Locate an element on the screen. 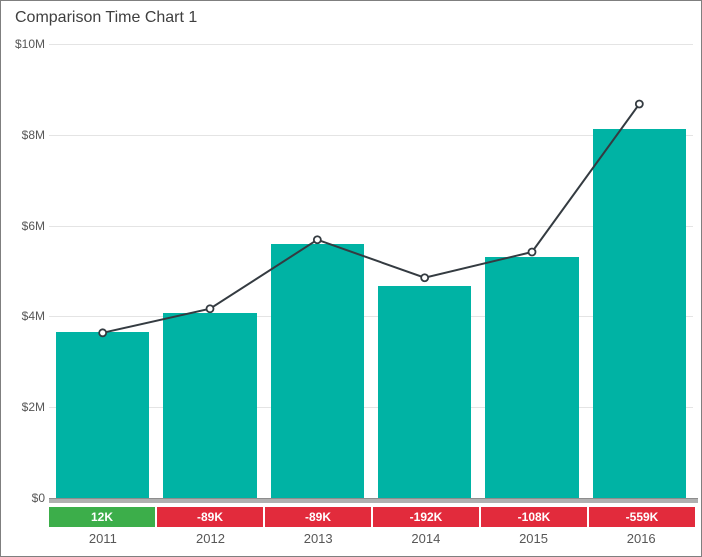 The width and height of the screenshot is (702, 557). line-marker-2014 is located at coordinates (425, 278).